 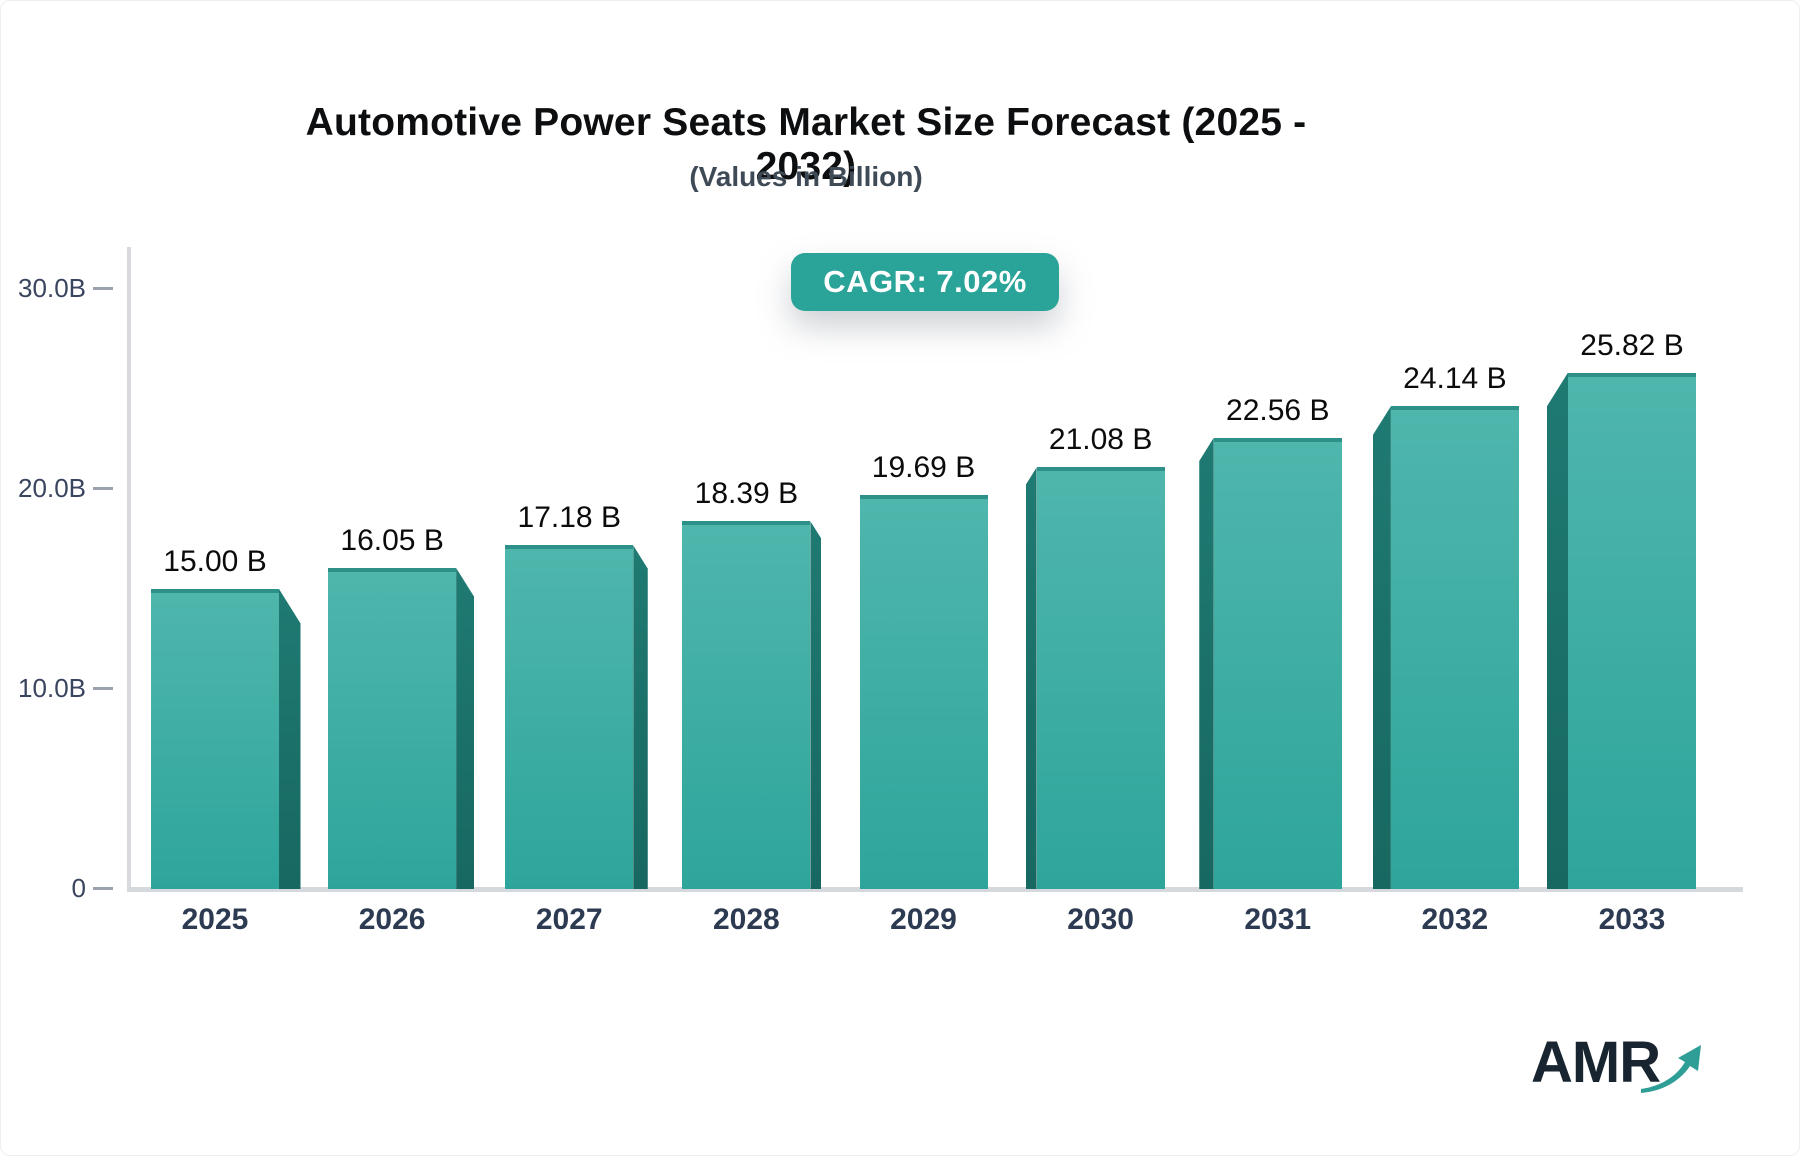 What do you see at coordinates (215, 739) in the screenshot?
I see `bar-2025` at bounding box center [215, 739].